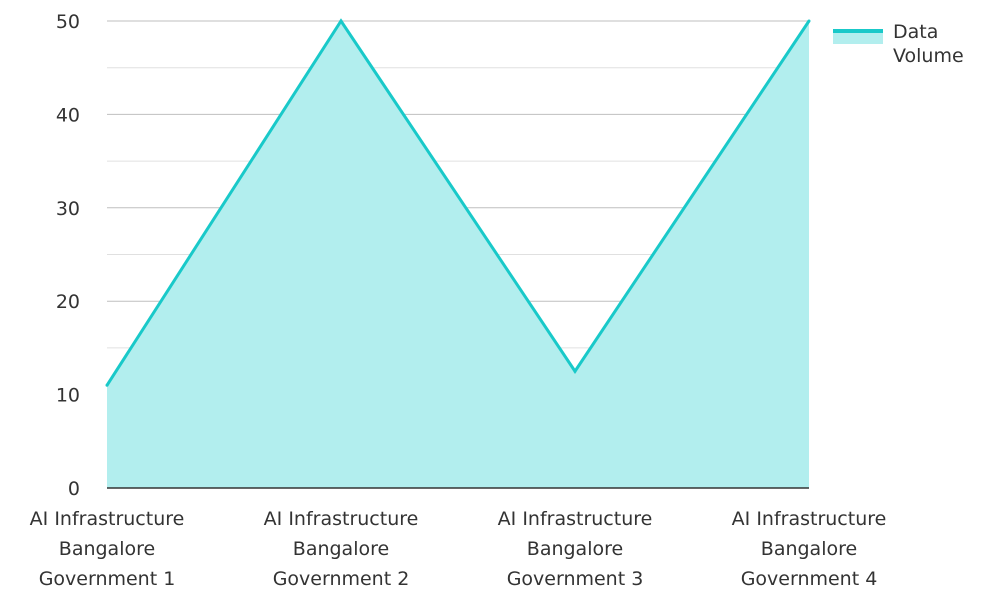 Image resolution: width=983 pixels, height=595 pixels. Describe the element at coordinates (68, 209) in the screenshot. I see `y-tick-label: 30` at that location.